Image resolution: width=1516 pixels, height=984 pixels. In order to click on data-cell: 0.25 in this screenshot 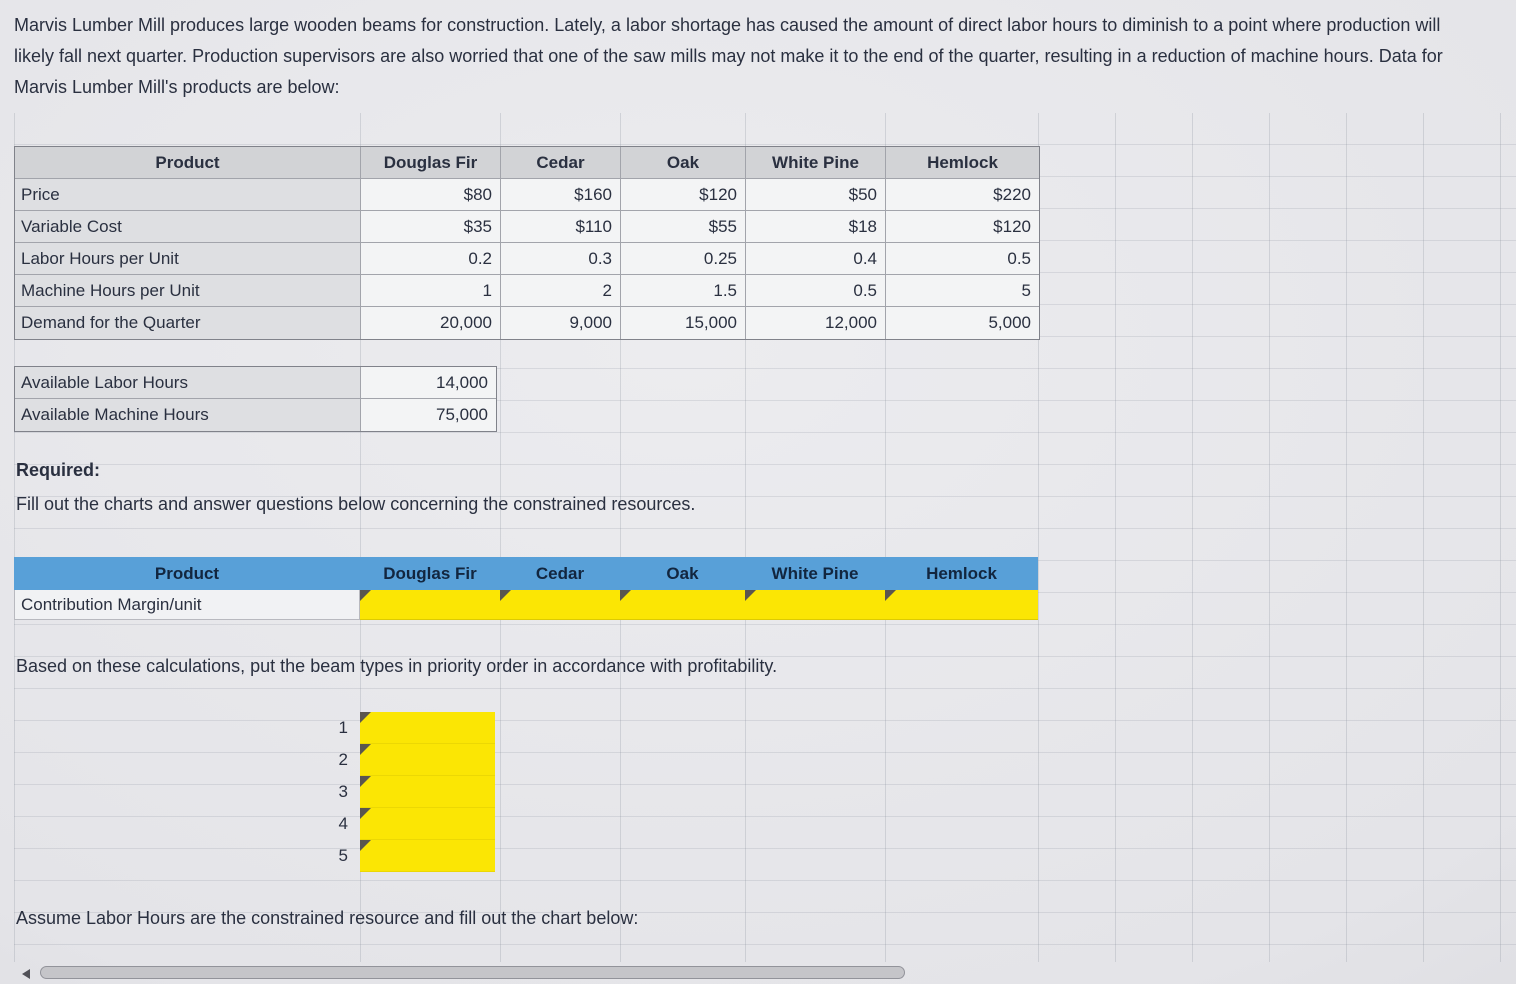, I will do `click(683, 259)`.